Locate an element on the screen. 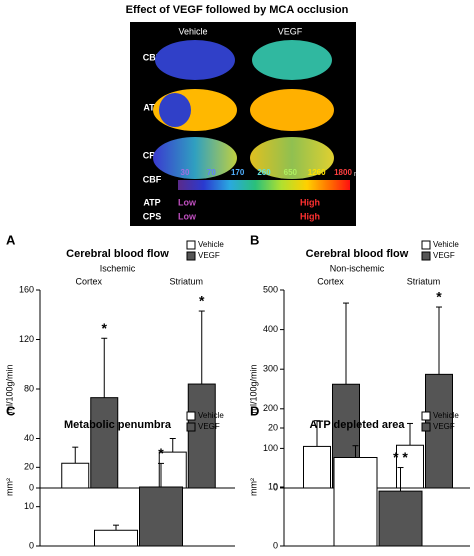 The height and width of the screenshot is (556, 474). y-tick-label: 160 is located at coordinates (26, 289).